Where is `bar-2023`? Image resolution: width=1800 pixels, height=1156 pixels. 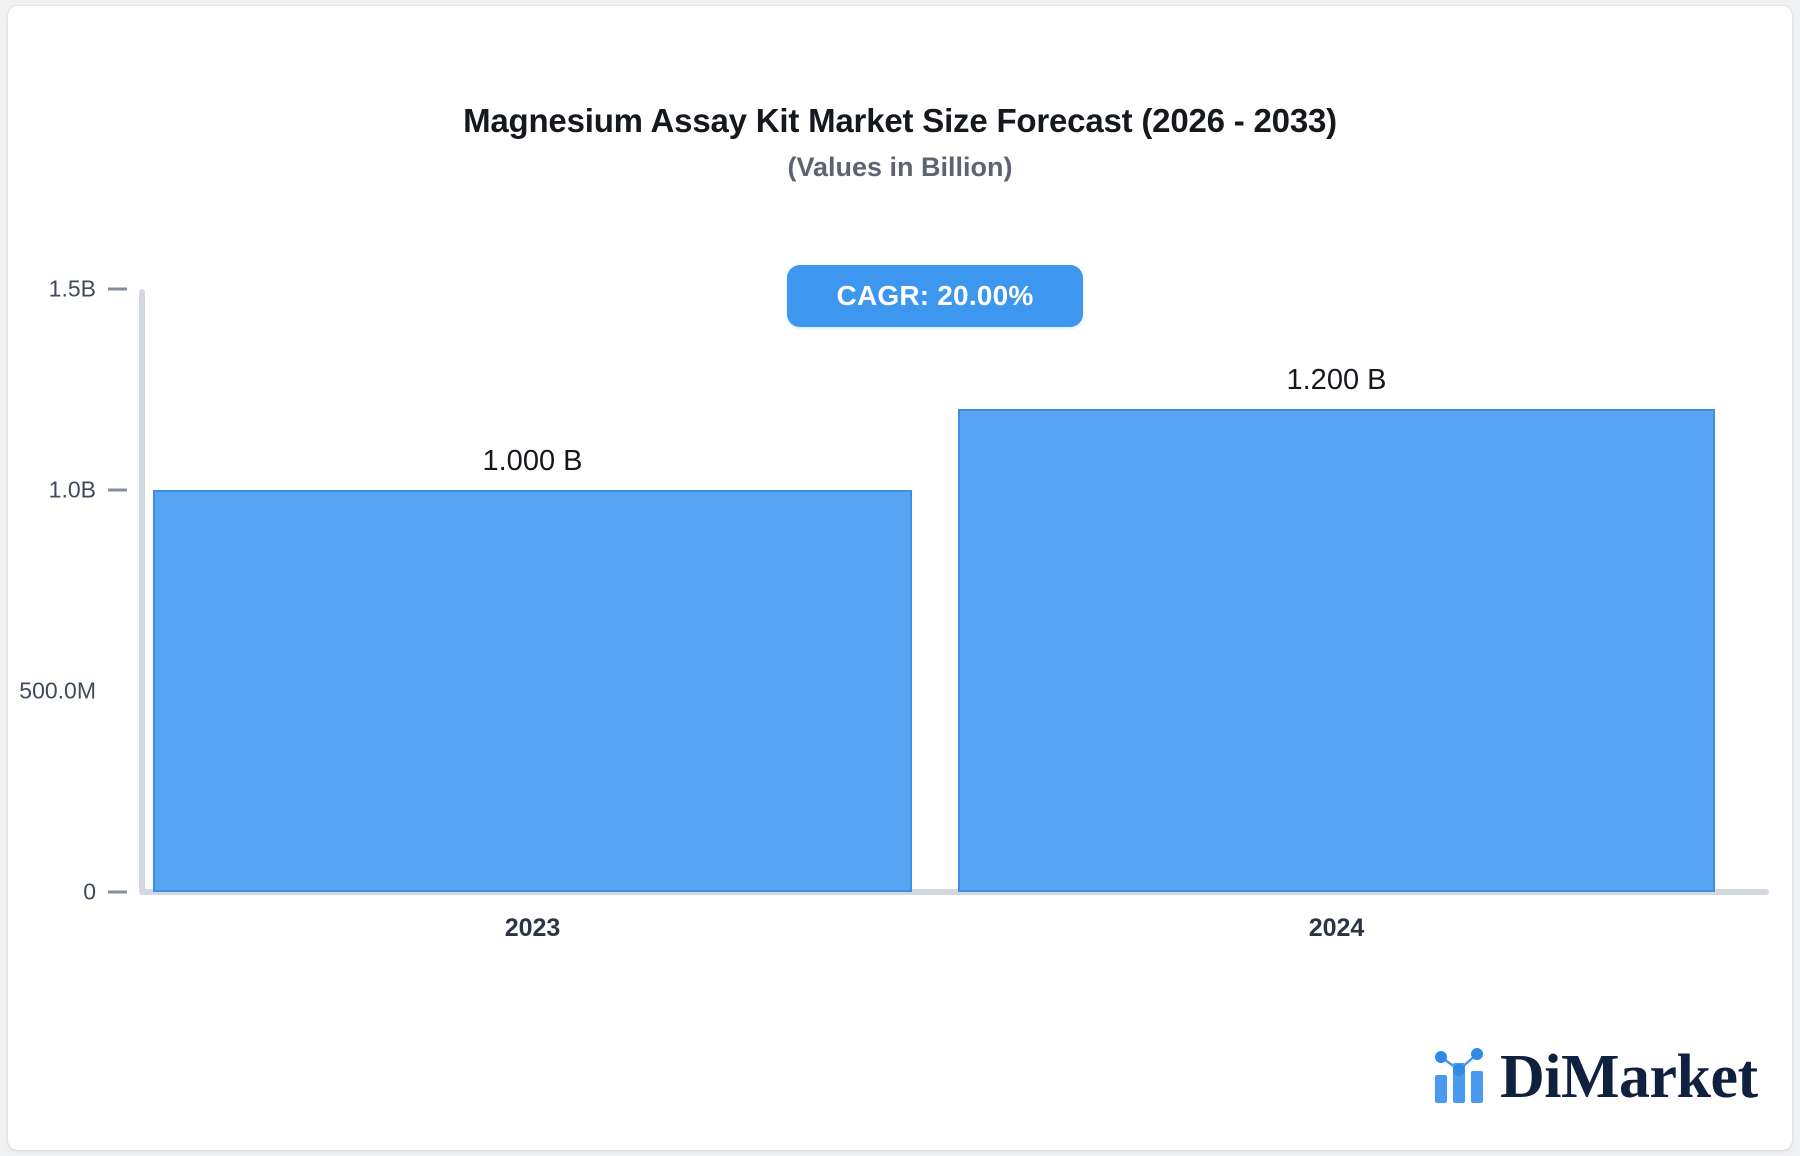
bar-2023 is located at coordinates (532, 691).